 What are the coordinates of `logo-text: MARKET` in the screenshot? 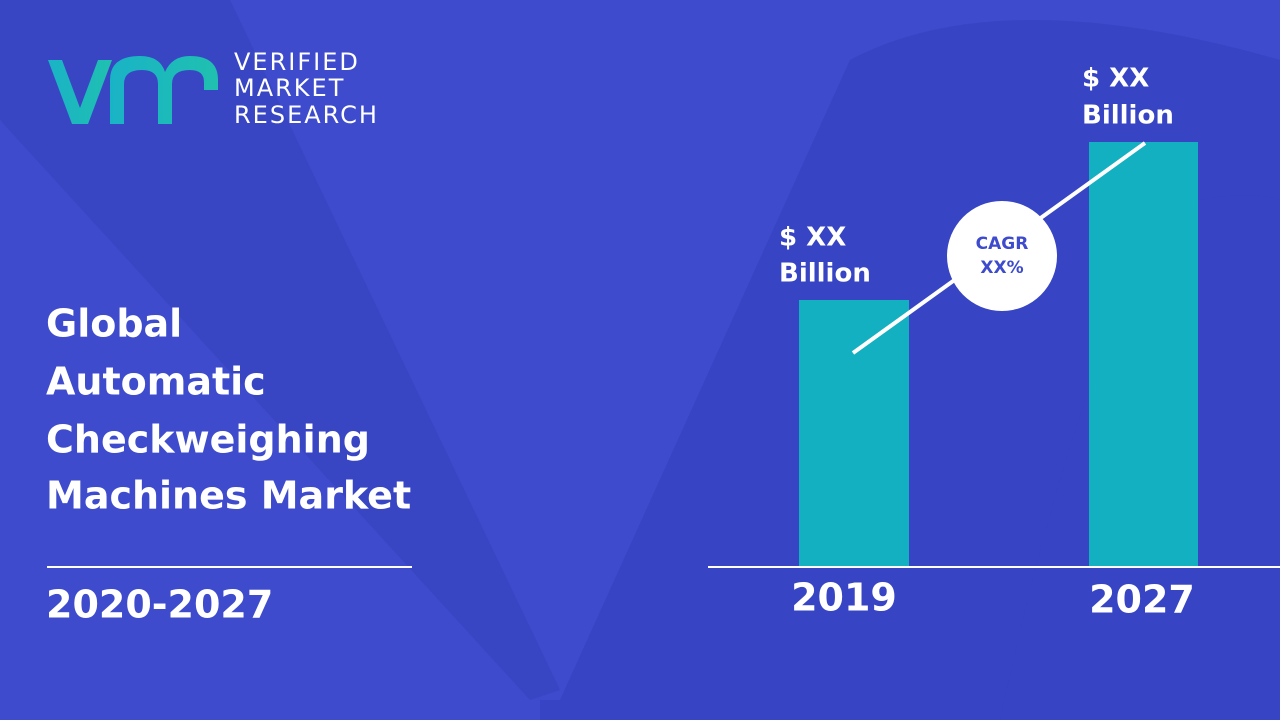 It's located at (289, 88).